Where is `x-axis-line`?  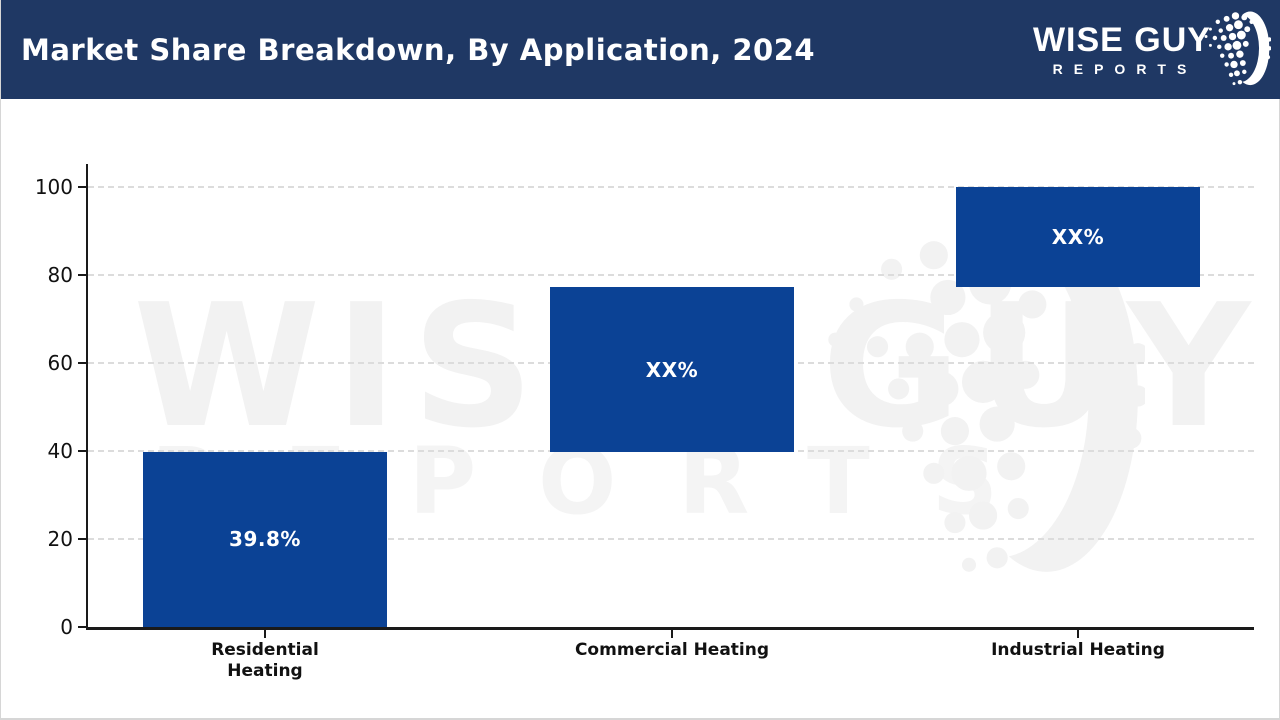
x-axis-line is located at coordinates (670, 628).